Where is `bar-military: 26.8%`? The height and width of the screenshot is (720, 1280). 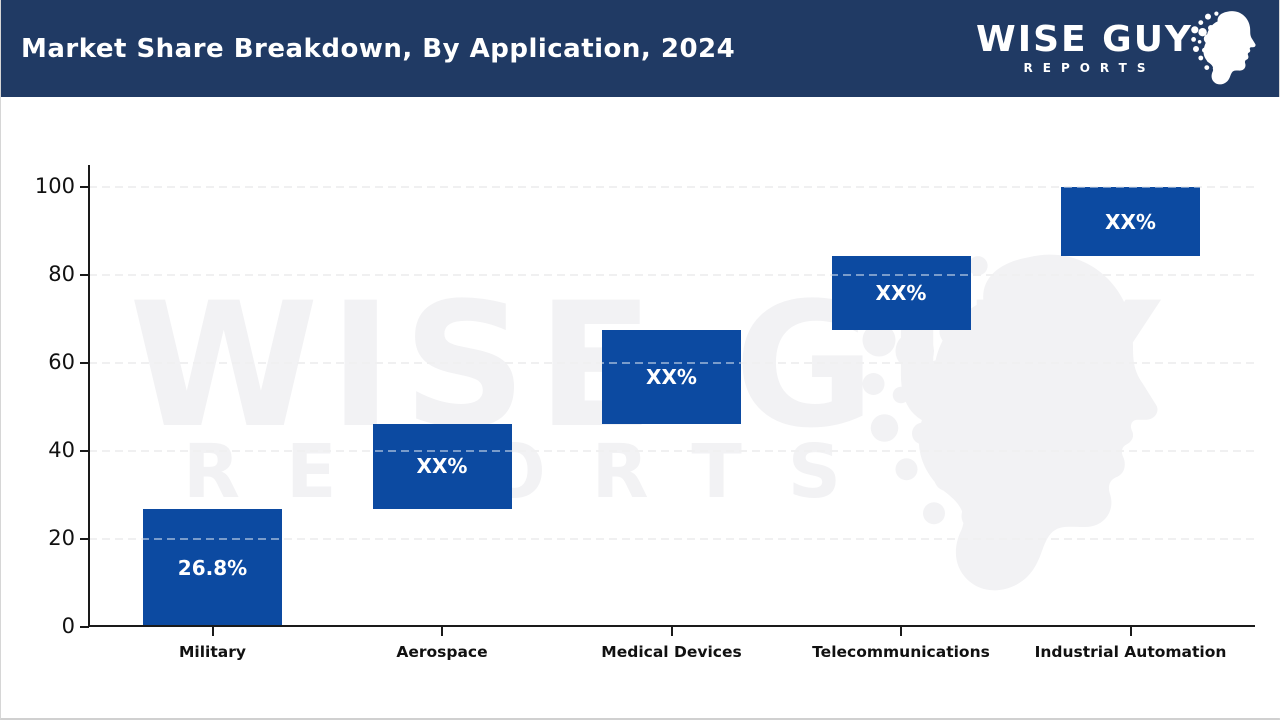 bar-military: 26.8% is located at coordinates (212, 568).